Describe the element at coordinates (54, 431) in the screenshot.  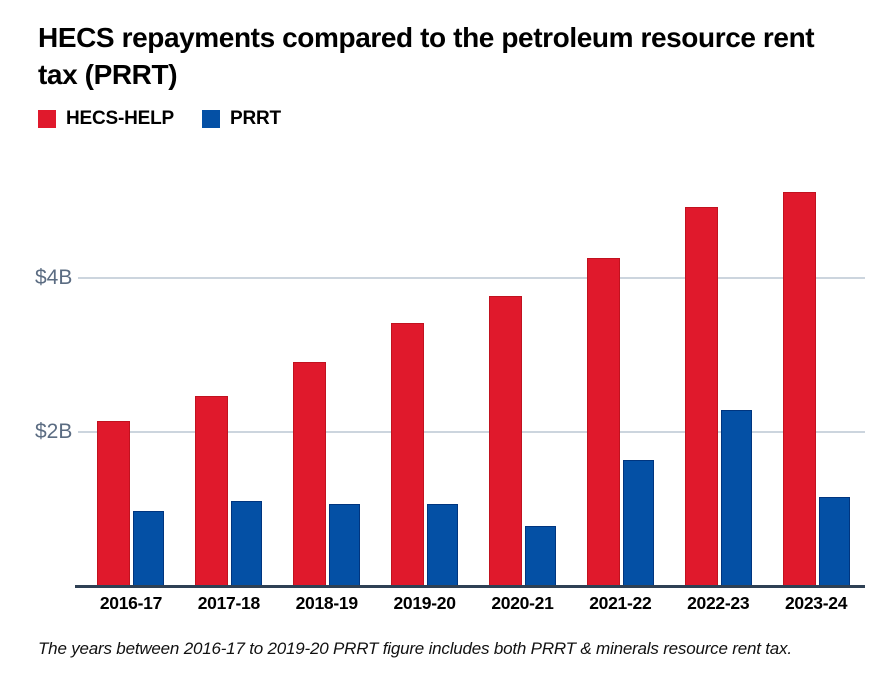
I see `ytick-label--2b: $2B` at that location.